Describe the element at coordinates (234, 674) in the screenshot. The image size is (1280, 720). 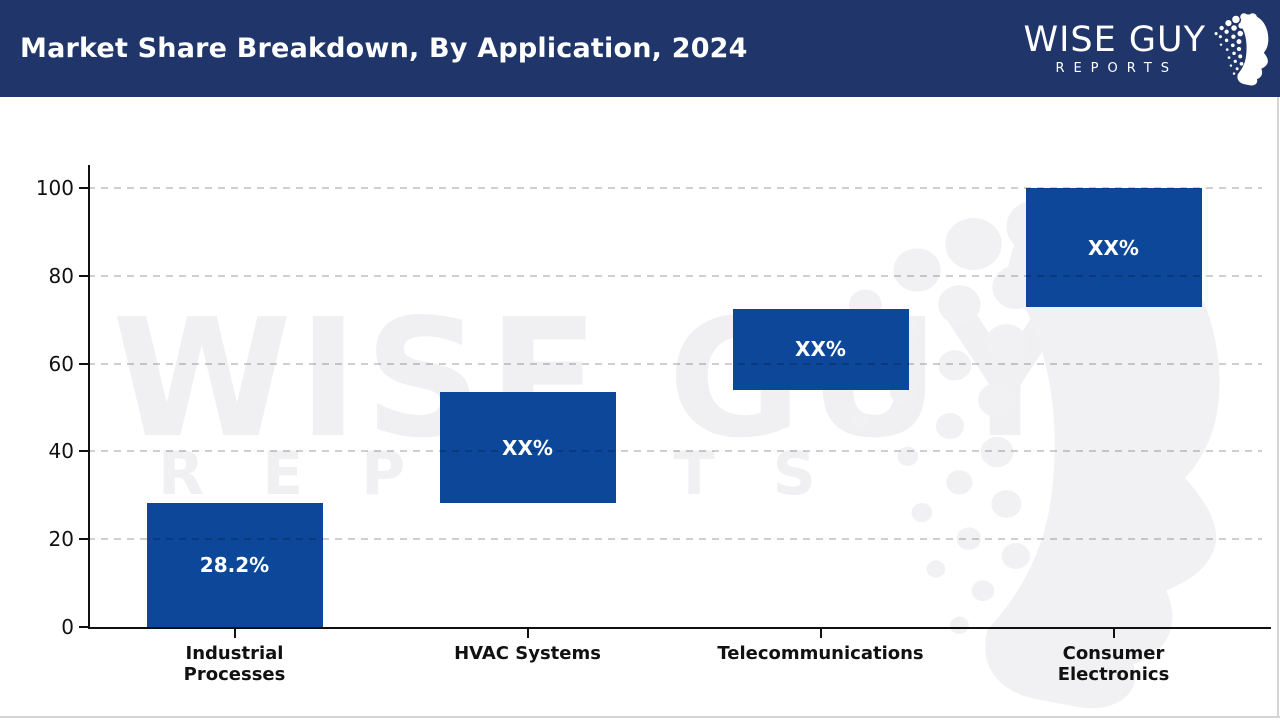
I see `x-label-line: Processes` at that location.